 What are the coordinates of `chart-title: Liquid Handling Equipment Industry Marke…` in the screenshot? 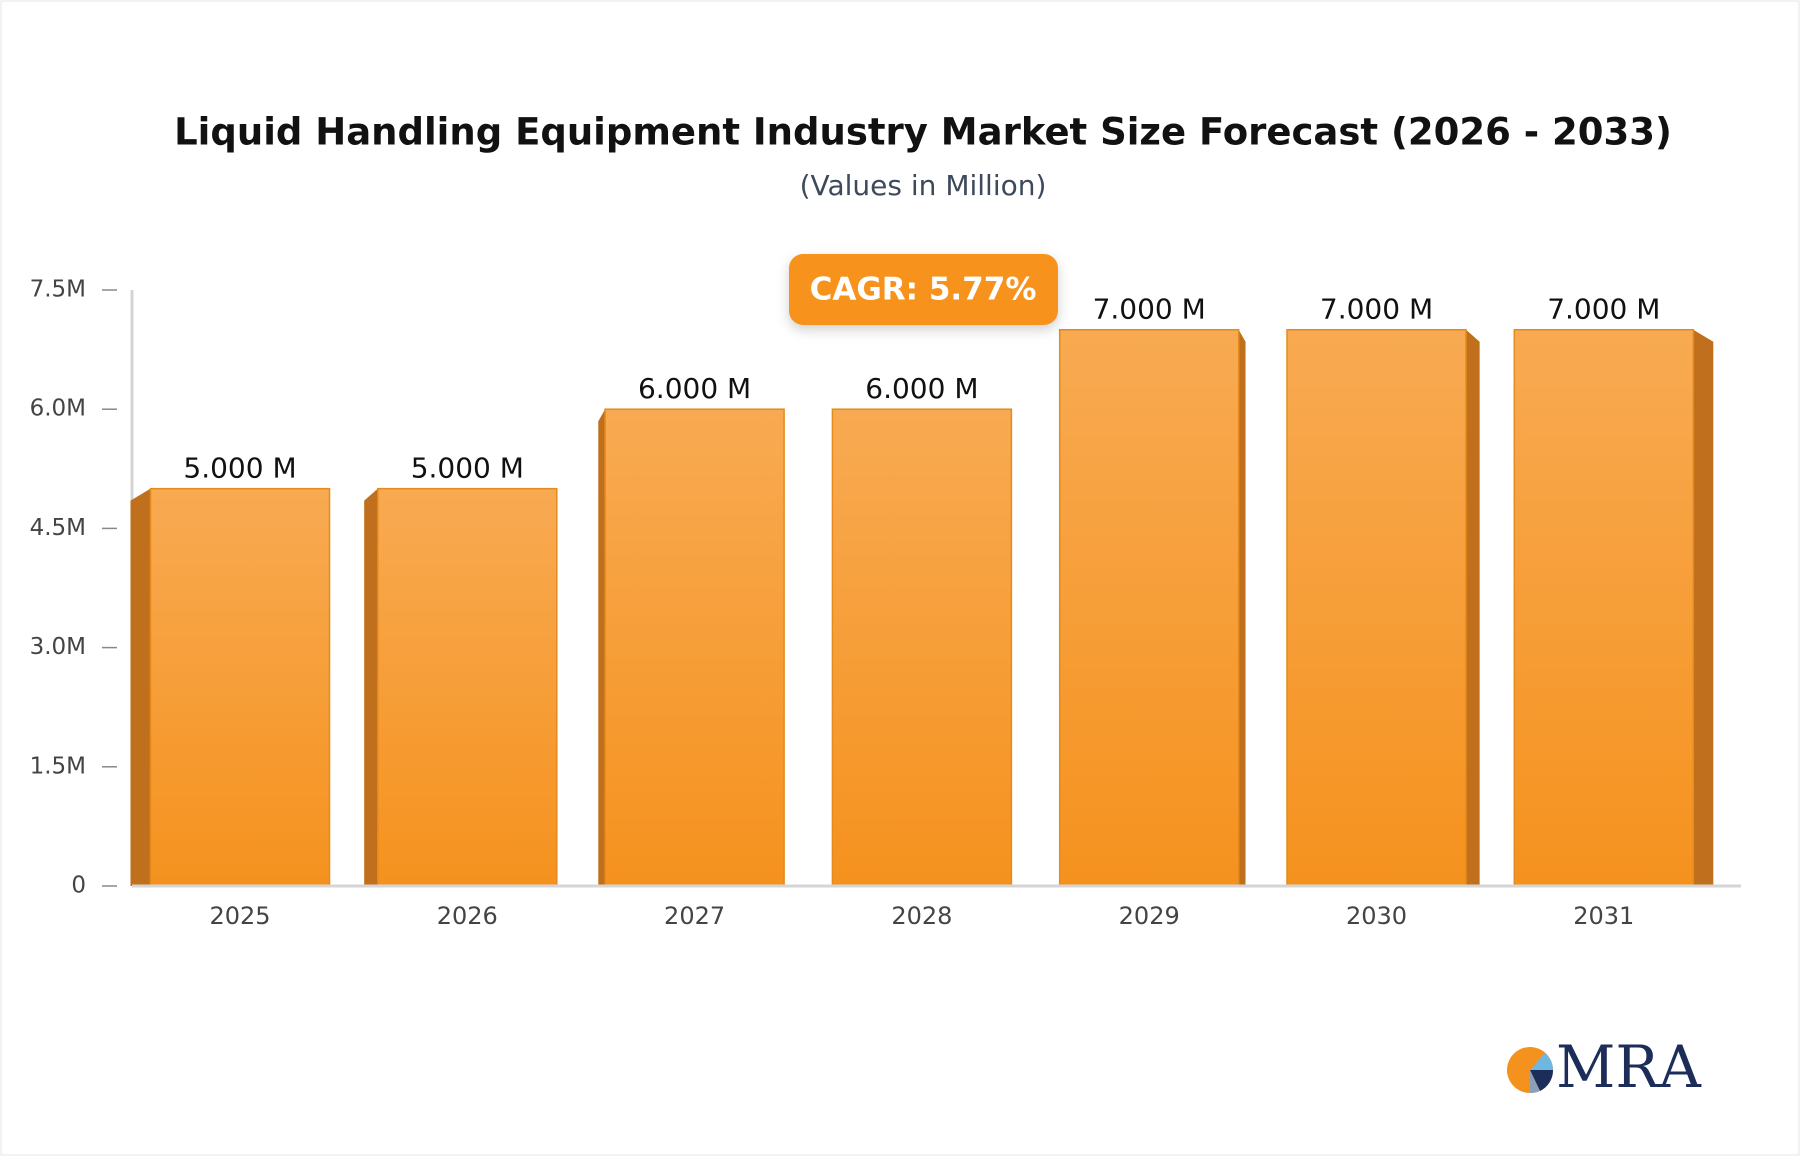 It's located at (923, 132).